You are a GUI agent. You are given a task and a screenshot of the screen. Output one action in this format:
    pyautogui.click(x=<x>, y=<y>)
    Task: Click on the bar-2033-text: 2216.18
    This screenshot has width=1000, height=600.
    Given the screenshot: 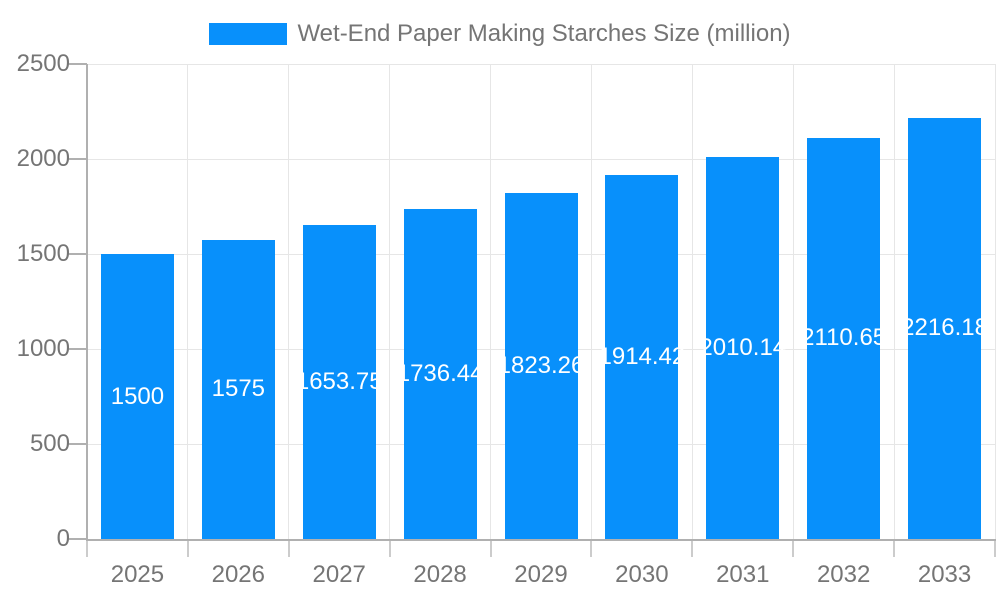 What is the action you would take?
    pyautogui.click(x=944, y=328)
    